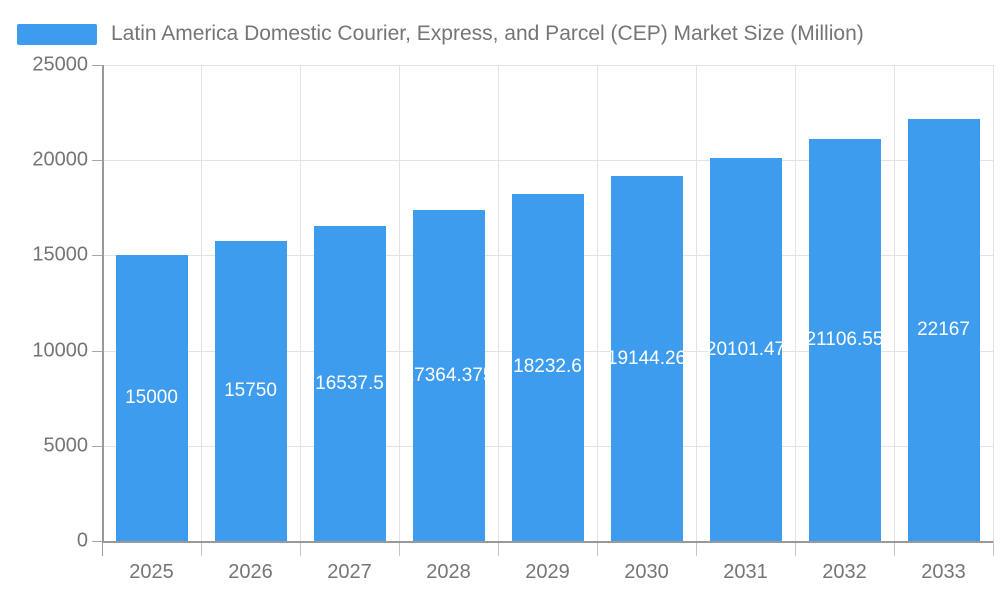  Describe the element at coordinates (66, 445) in the screenshot. I see `y-tick-label: 5000` at that location.